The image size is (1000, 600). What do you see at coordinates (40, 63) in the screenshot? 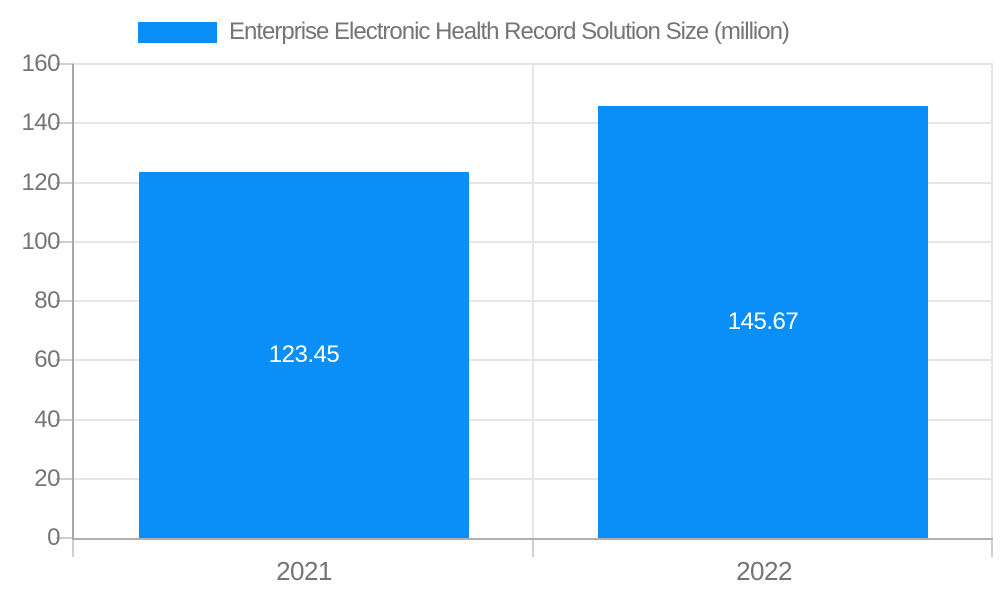
I see `ytick-label-160: 160` at bounding box center [40, 63].